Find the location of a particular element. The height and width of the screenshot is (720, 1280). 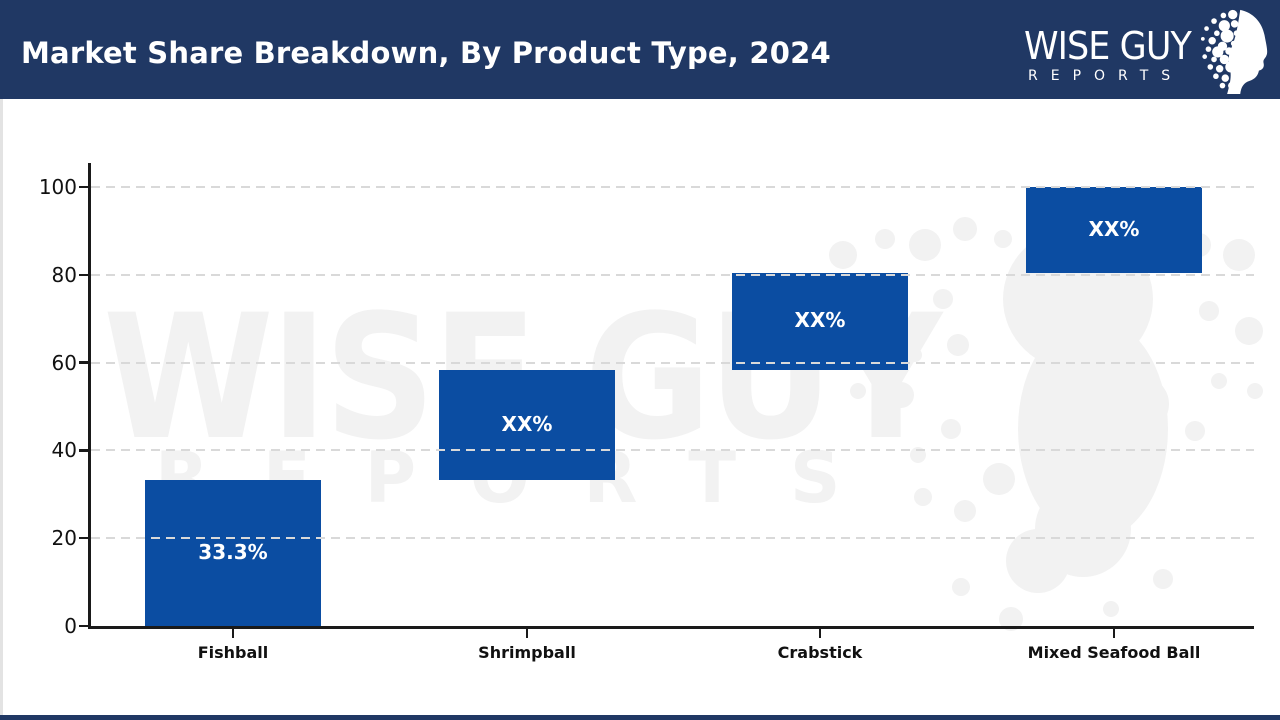

bar-fishball is located at coordinates (233, 552).